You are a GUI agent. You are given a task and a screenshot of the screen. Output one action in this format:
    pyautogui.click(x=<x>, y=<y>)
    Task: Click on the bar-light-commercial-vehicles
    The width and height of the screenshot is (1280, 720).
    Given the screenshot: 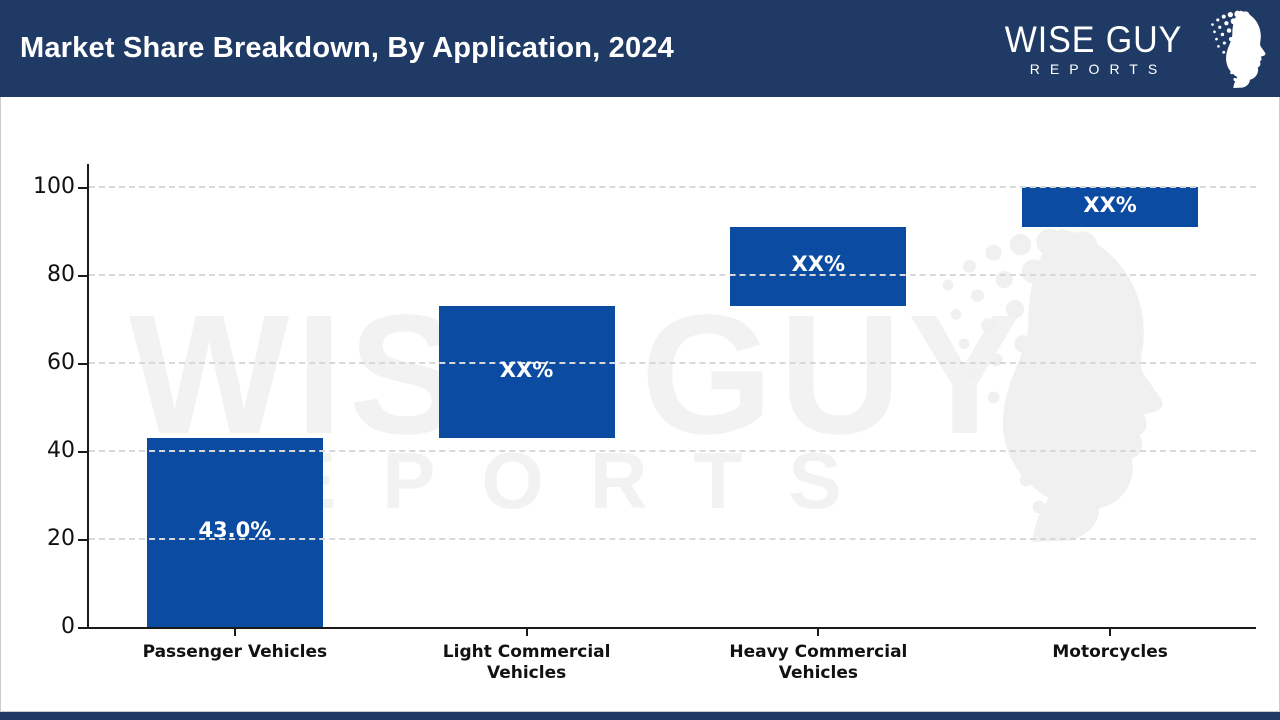 What is the action you would take?
    pyautogui.click(x=526, y=371)
    